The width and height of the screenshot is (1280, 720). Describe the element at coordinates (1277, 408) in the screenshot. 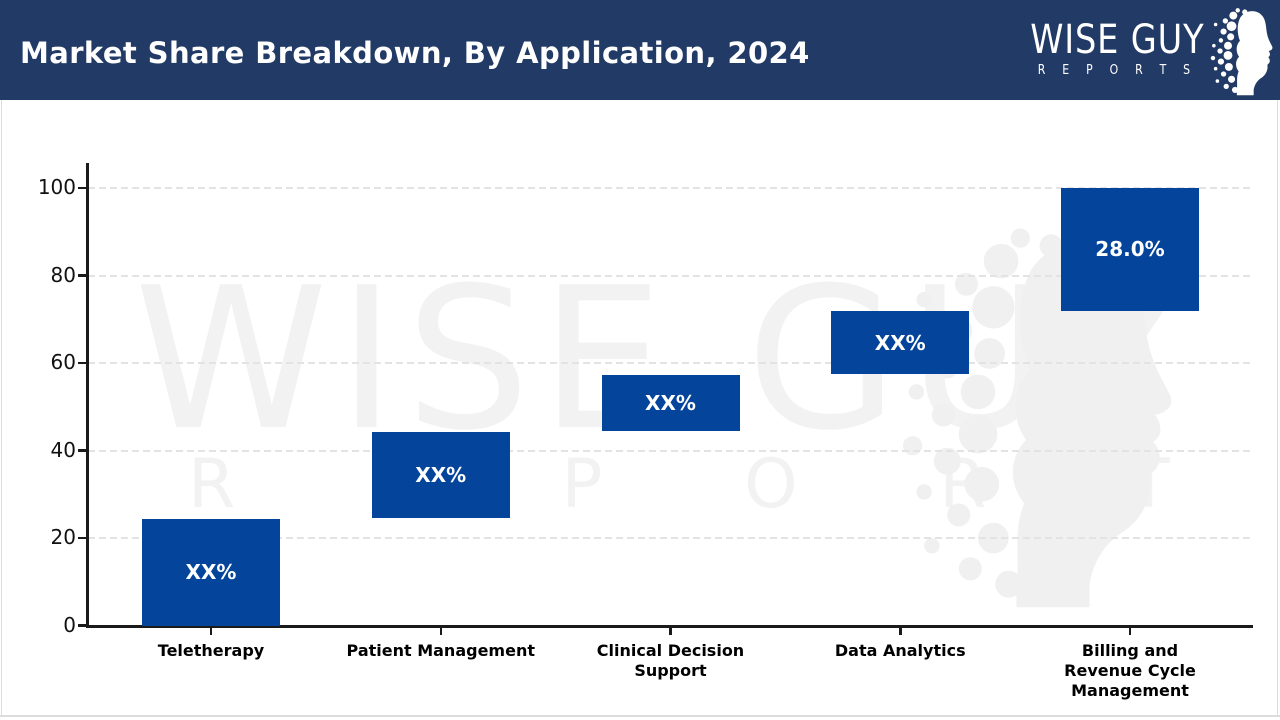

I see `page-right-border` at that location.